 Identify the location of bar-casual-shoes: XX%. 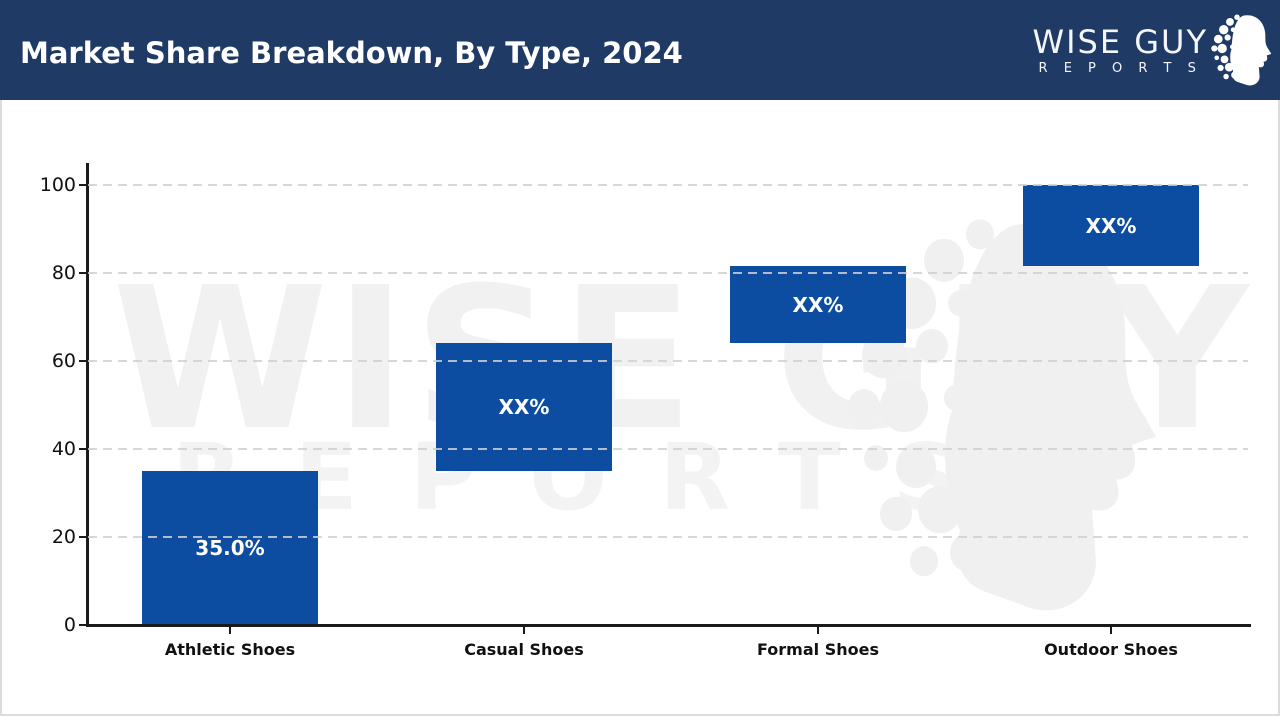
(524, 407).